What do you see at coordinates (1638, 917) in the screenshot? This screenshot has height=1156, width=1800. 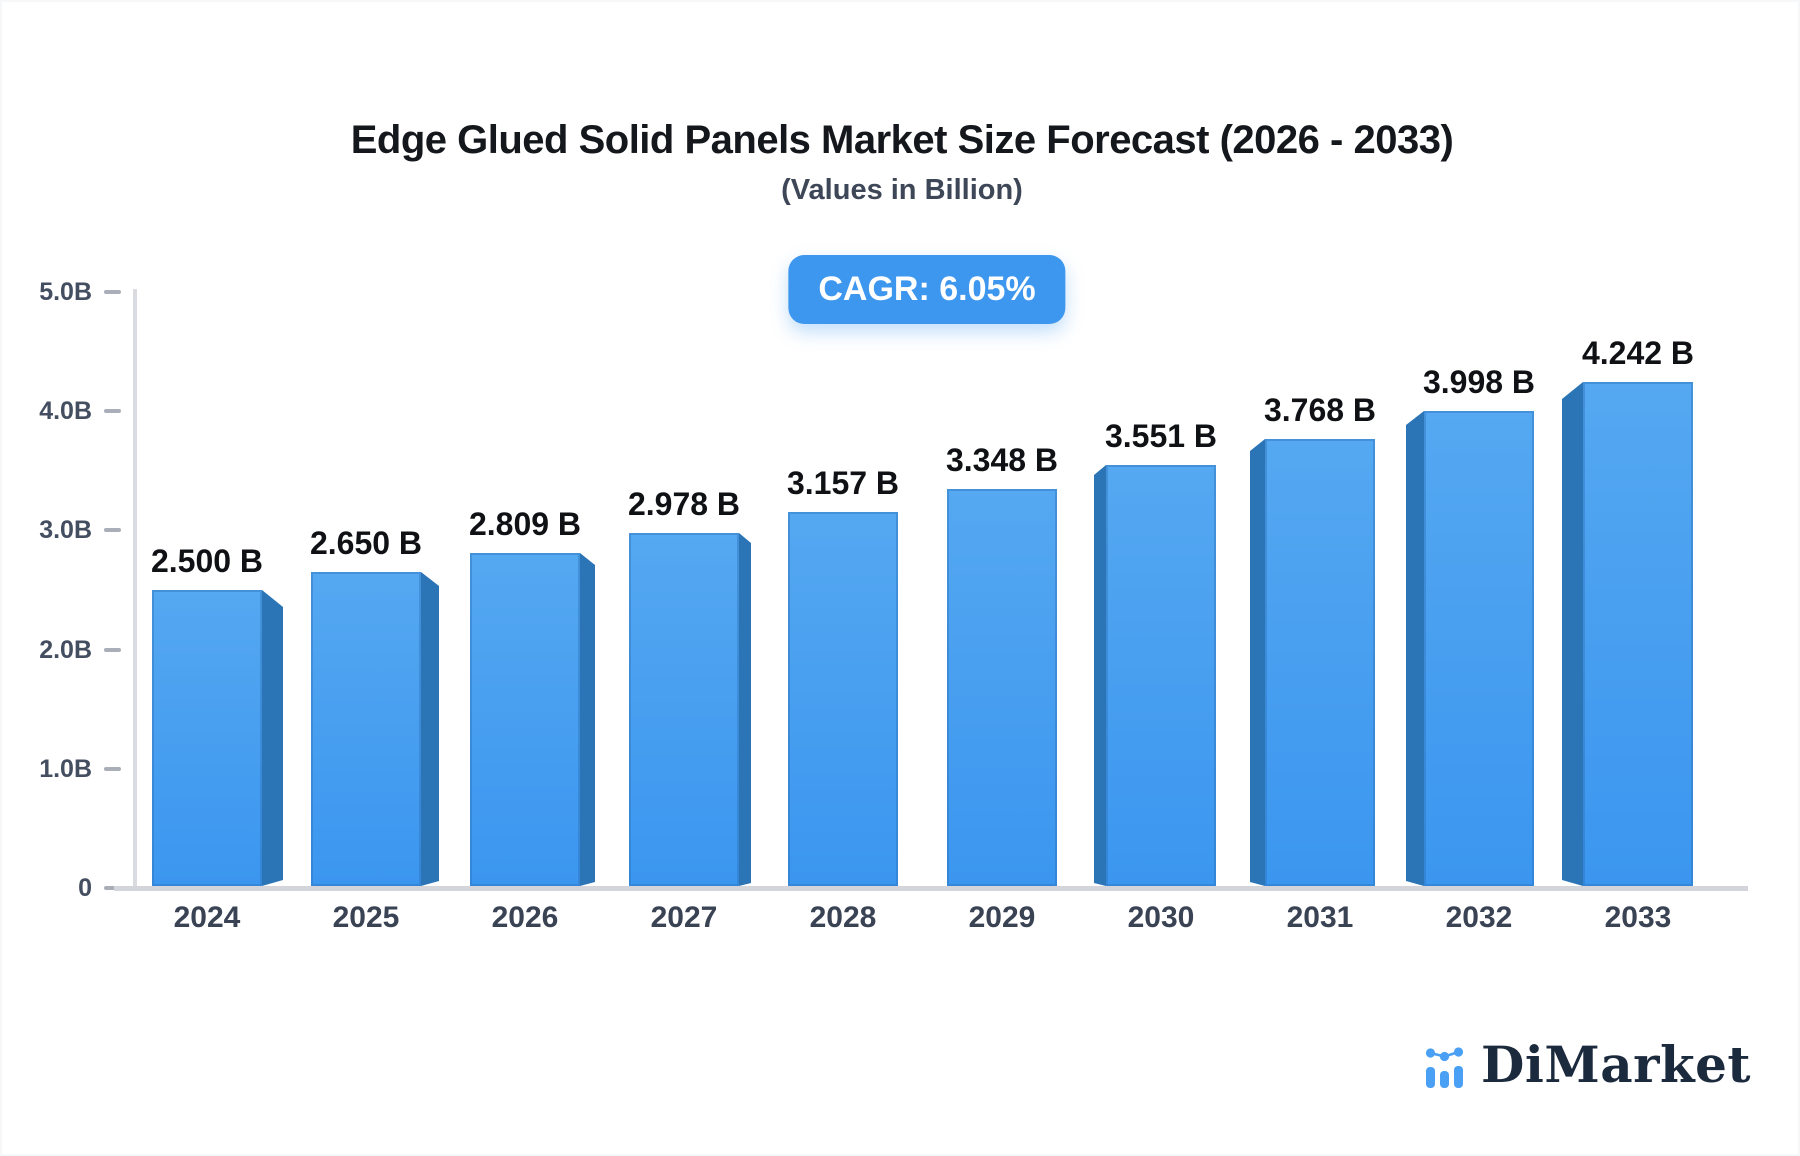 I see `x-tick-label: 2033` at bounding box center [1638, 917].